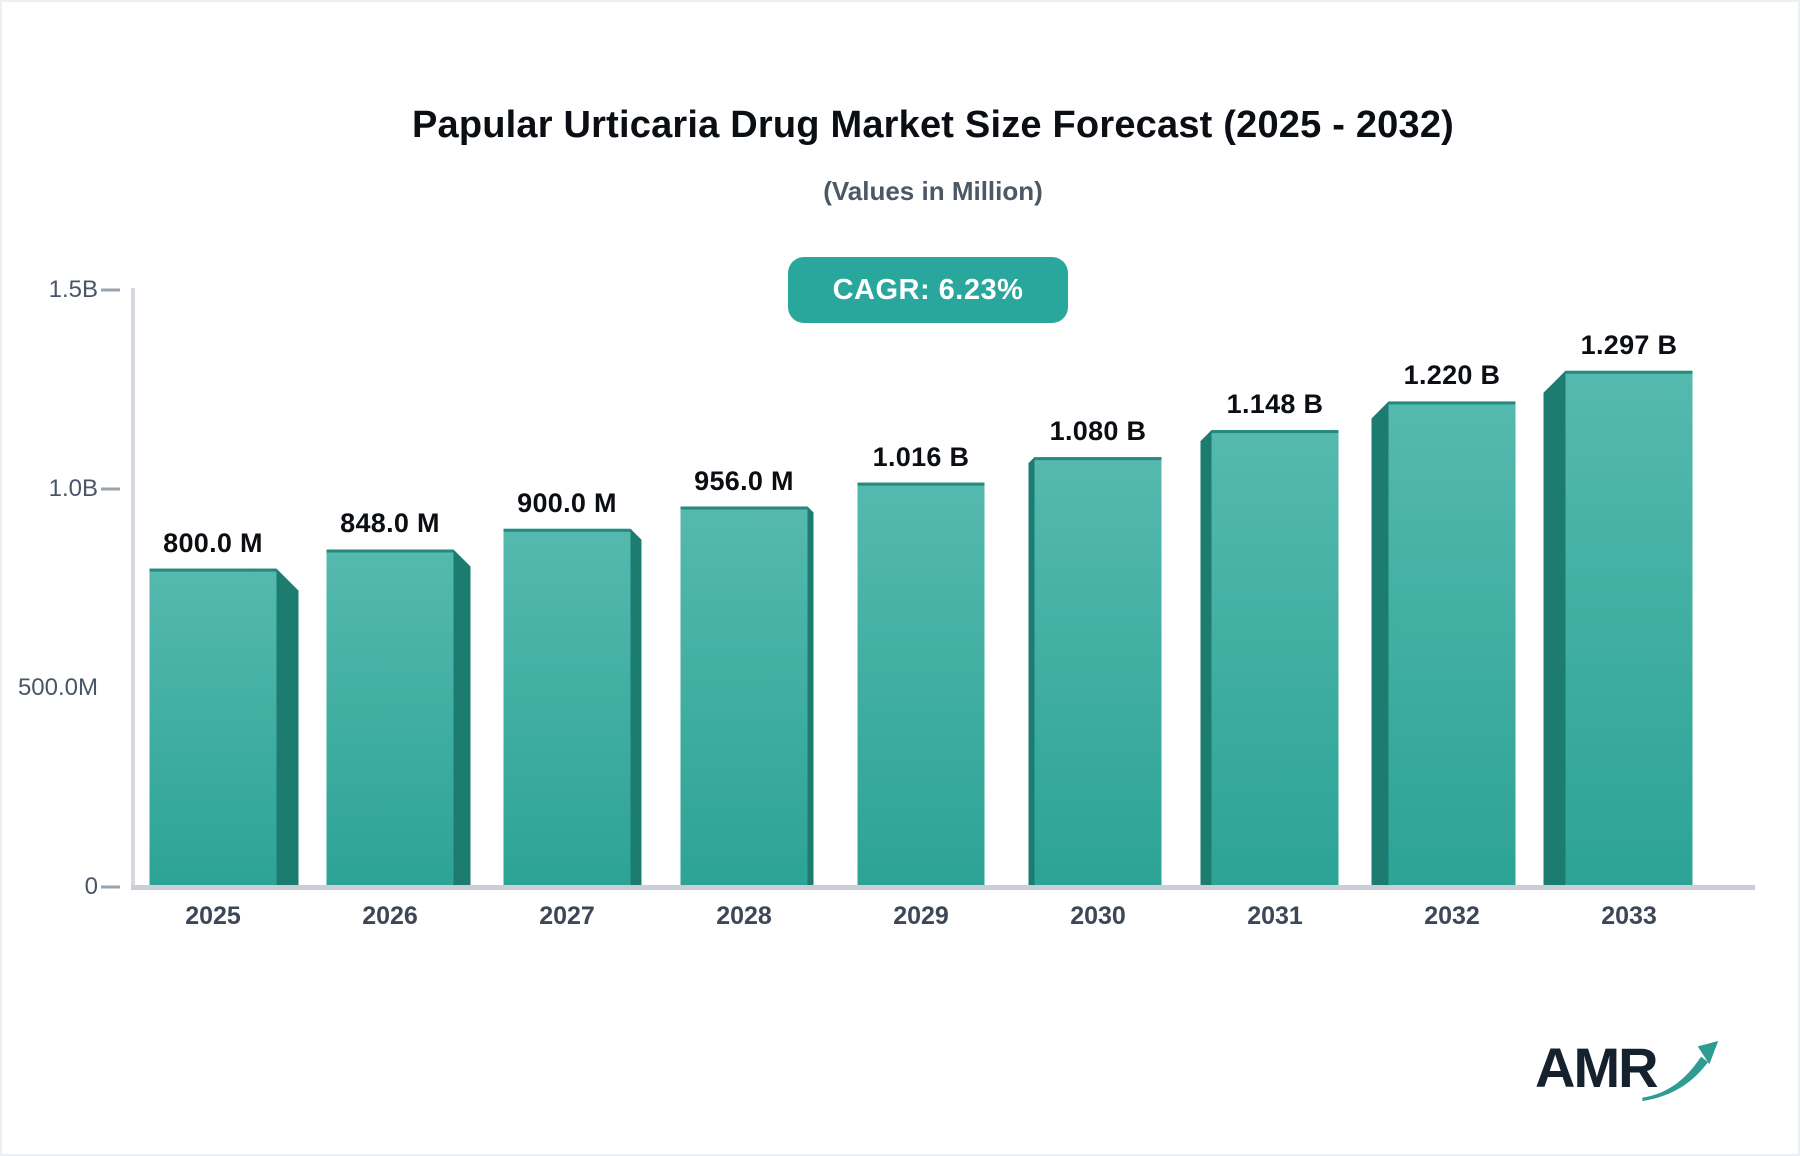 The height and width of the screenshot is (1156, 1800). What do you see at coordinates (1629, 628) in the screenshot?
I see `bar-2033` at bounding box center [1629, 628].